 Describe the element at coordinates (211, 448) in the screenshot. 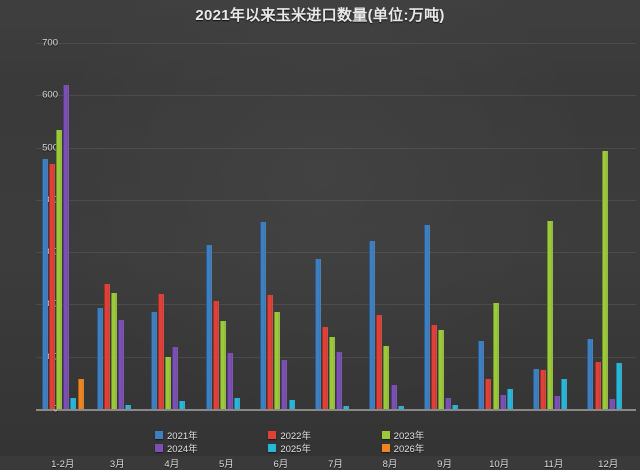

I see `legend-item-2024年: 2024年` at that location.